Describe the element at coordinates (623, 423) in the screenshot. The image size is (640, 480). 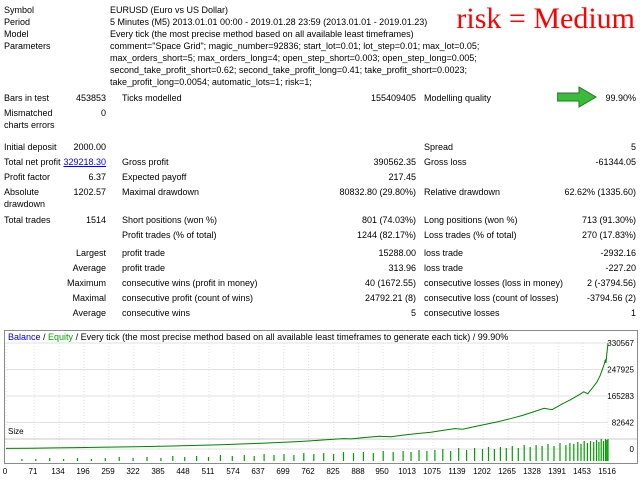
I see `y-tick-label: 82642` at that location.